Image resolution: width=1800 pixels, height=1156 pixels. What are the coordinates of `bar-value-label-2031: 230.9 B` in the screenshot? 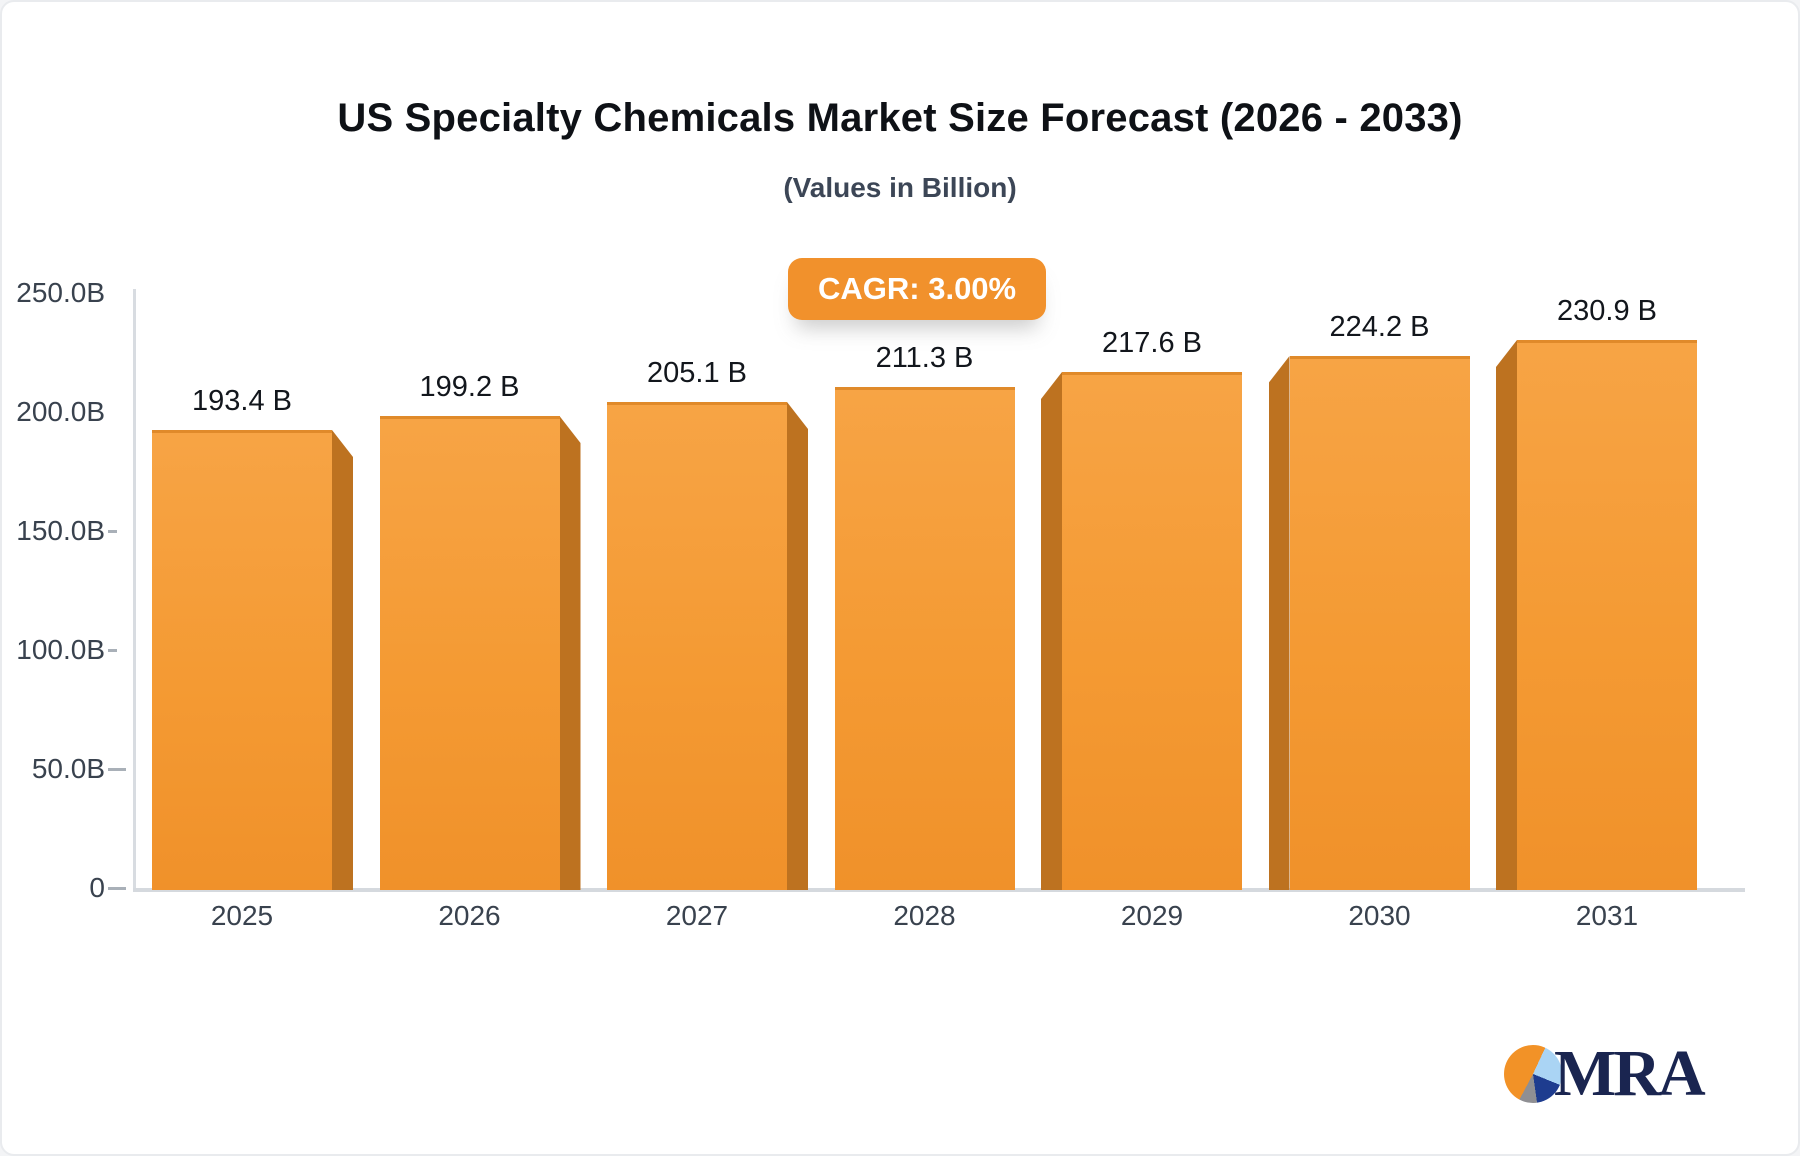 It's located at (1607, 311).